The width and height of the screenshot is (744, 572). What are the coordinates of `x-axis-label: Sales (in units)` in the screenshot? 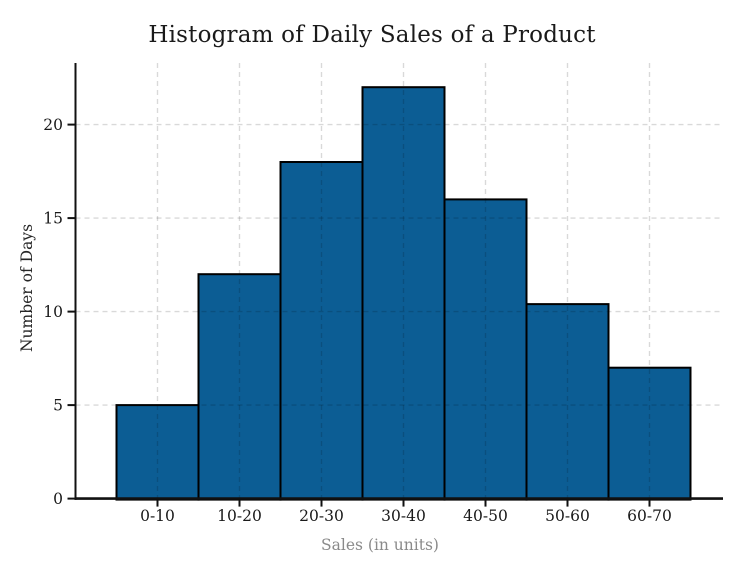 It's located at (380, 545).